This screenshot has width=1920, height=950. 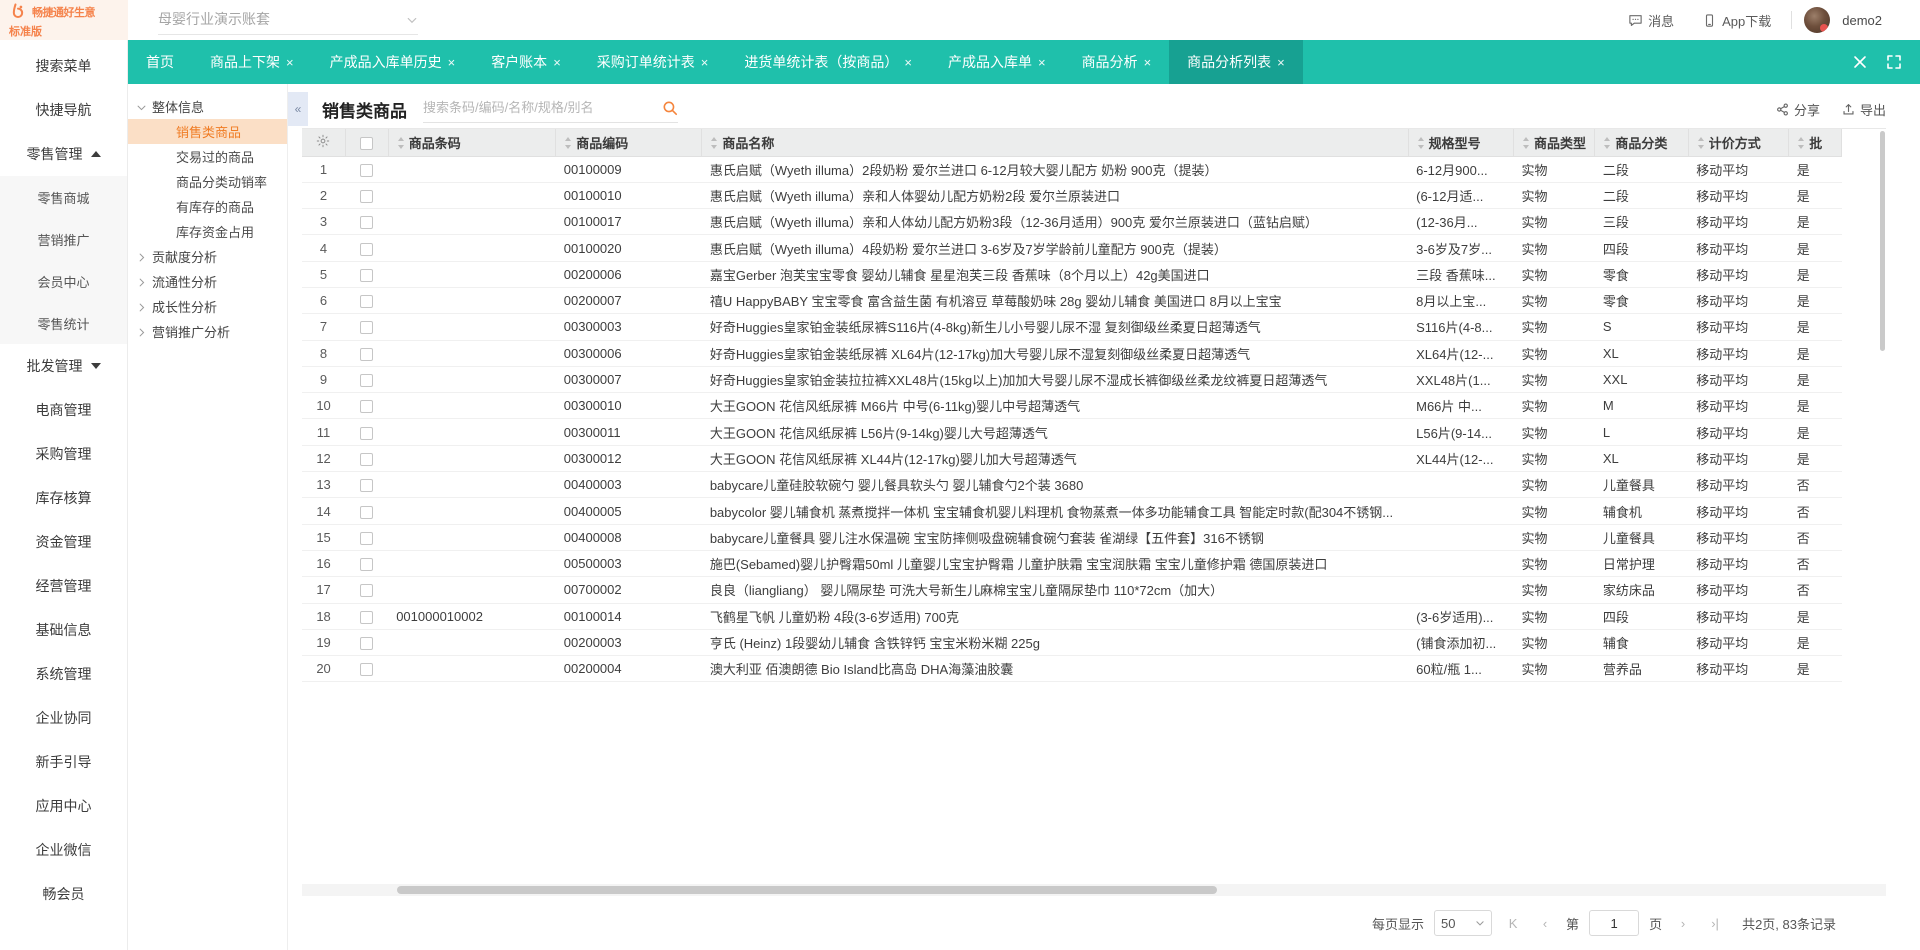 I want to click on tree-leaf-3: 商品分类动销率, so click(x=207, y=181).